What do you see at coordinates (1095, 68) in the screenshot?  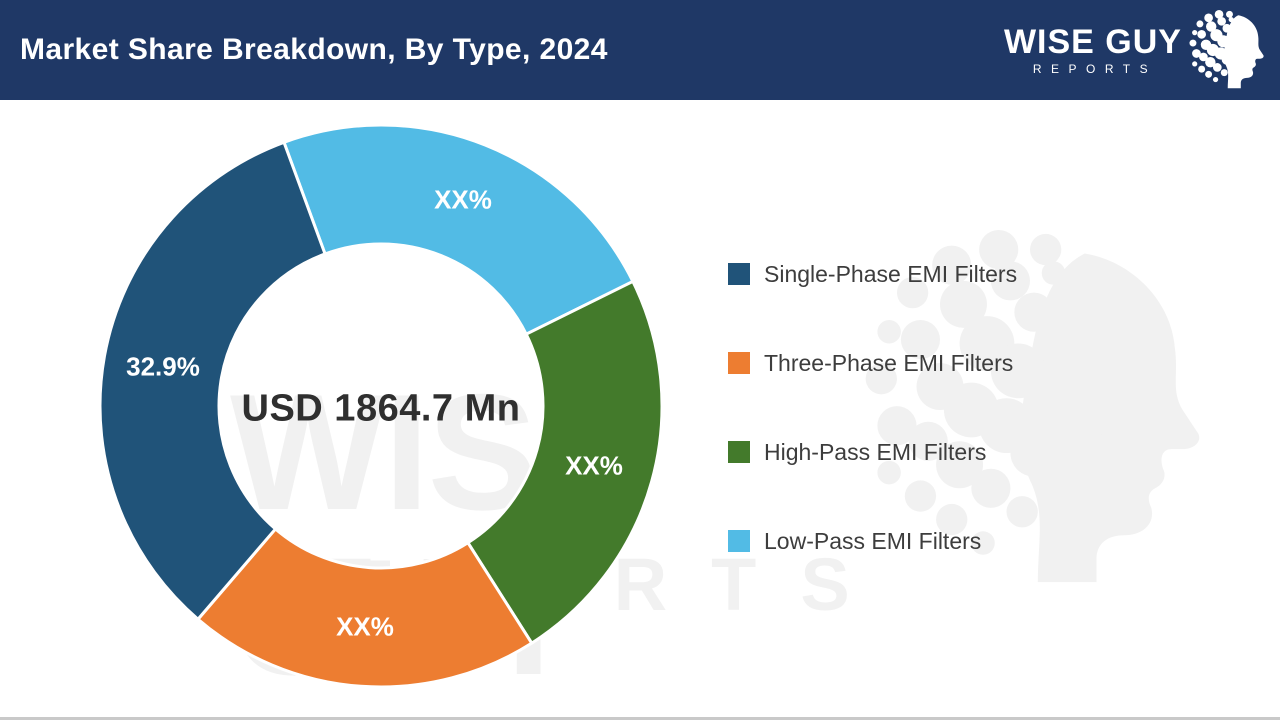 I see `logo-subtext: REPORTS` at bounding box center [1095, 68].